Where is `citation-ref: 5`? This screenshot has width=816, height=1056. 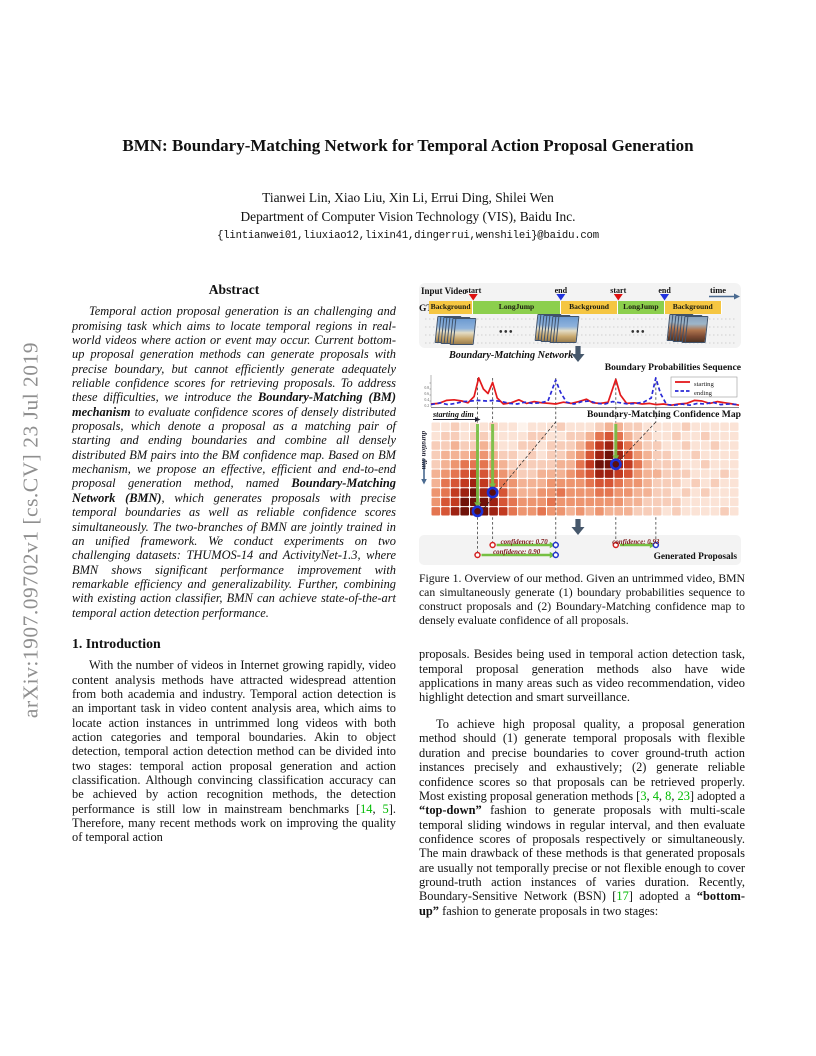 citation-ref: 5 is located at coordinates (385, 808).